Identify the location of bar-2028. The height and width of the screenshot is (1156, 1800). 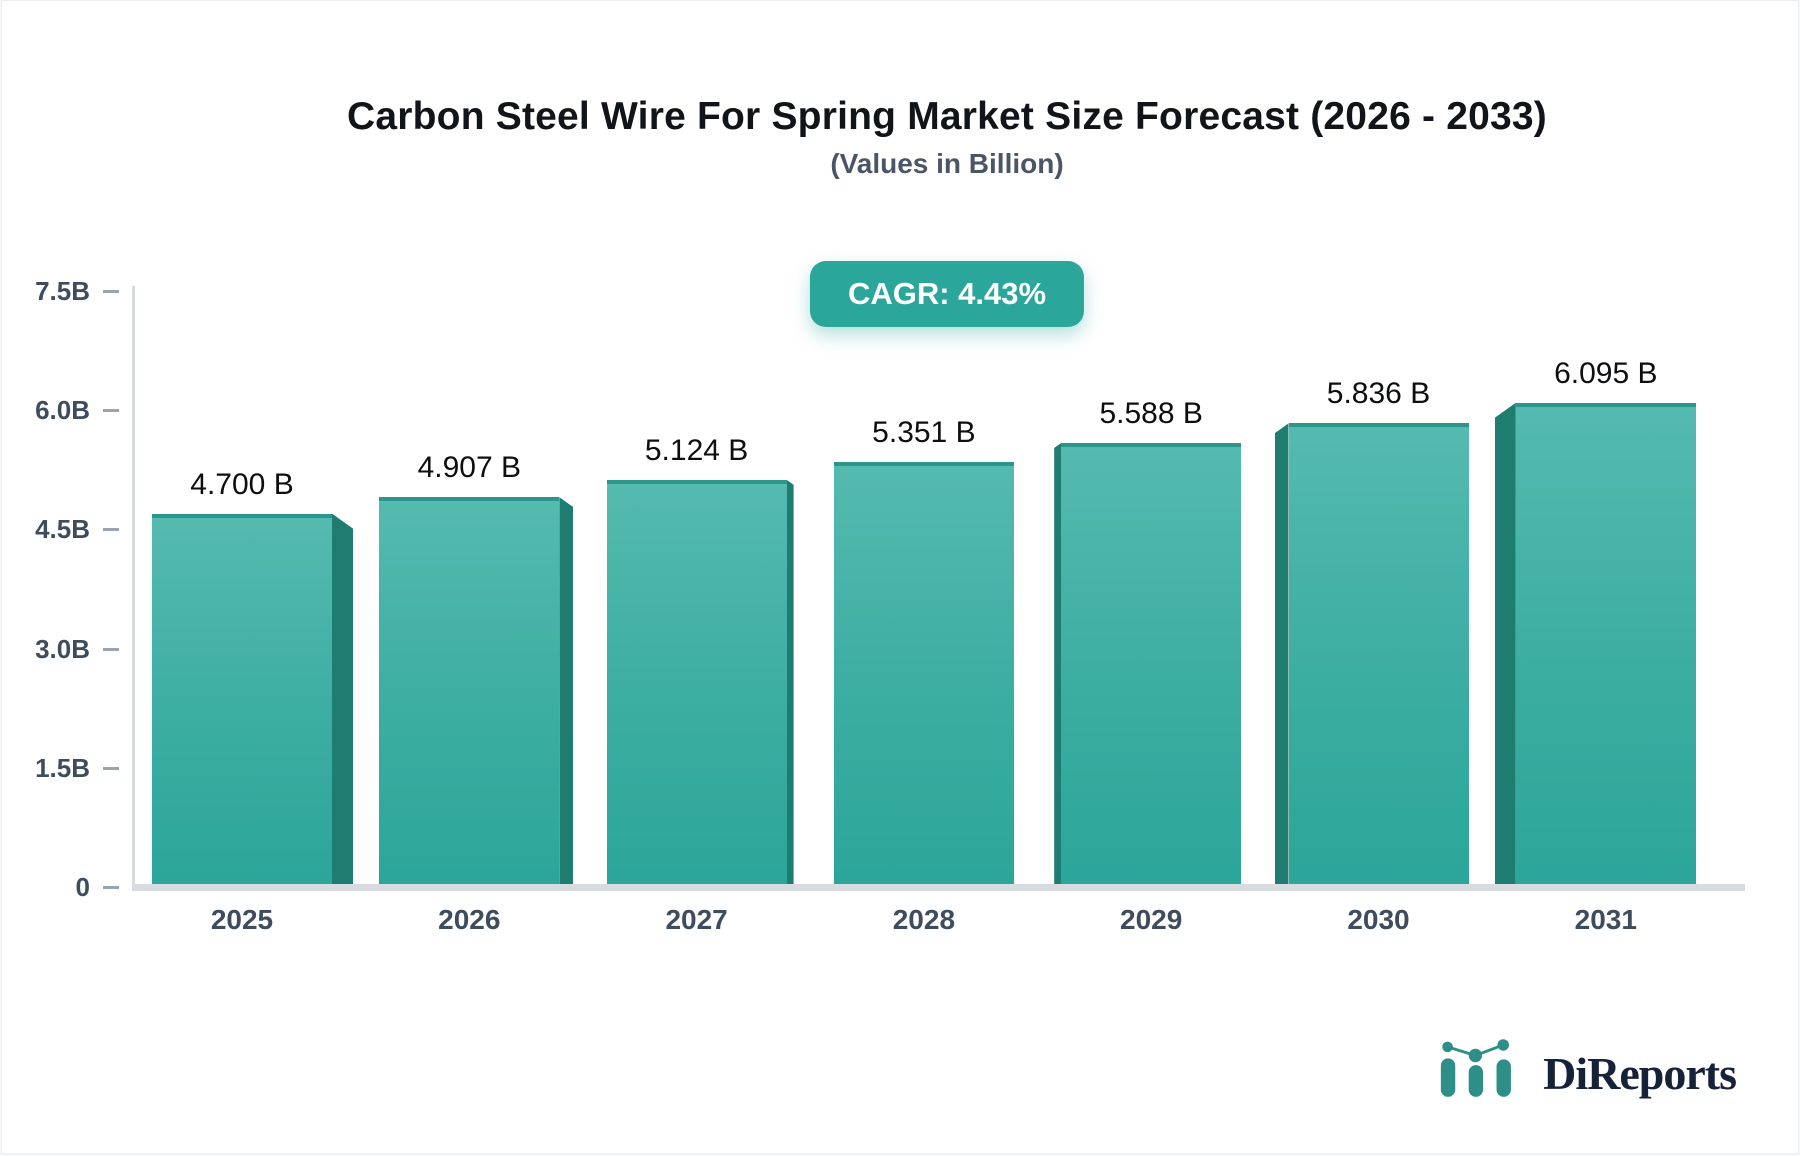
(923, 672).